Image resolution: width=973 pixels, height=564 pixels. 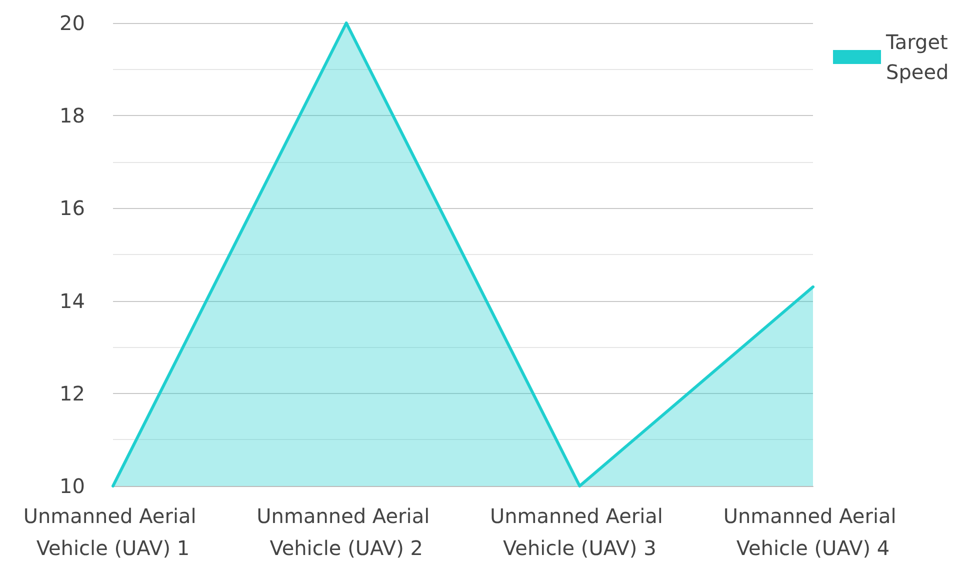 I want to click on y-tick-label: 10, so click(x=72, y=486).